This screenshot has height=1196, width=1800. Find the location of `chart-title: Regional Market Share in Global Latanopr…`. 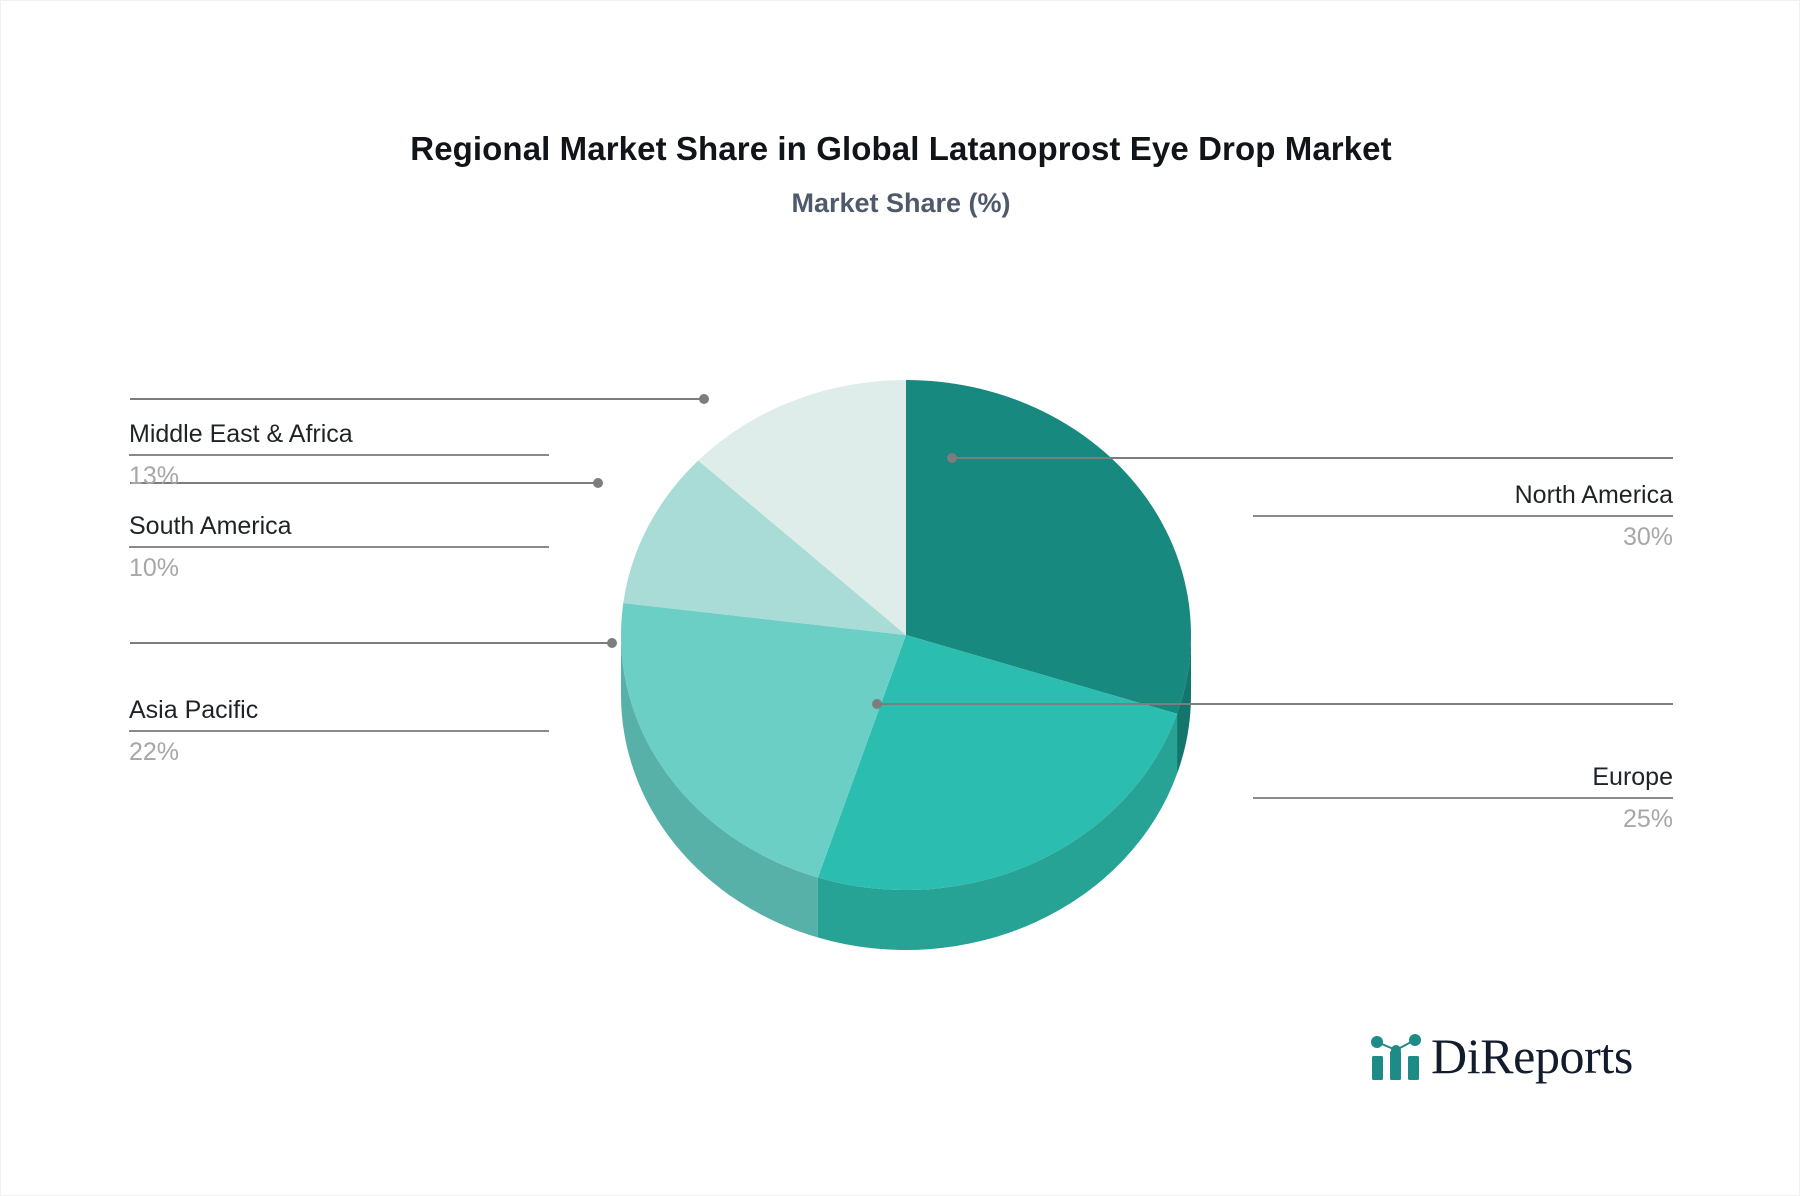

chart-title: Regional Market Share in Global Latanopr… is located at coordinates (901, 148).